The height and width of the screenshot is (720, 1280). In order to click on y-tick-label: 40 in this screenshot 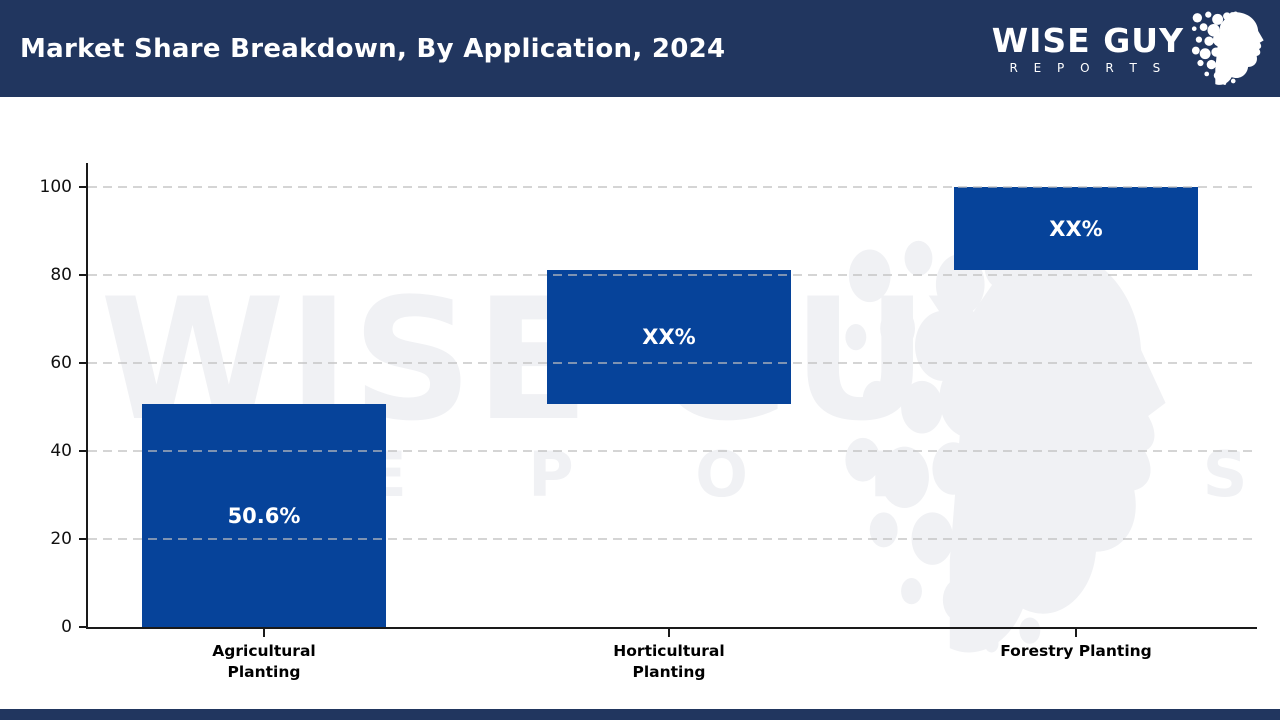, I will do `click(61, 451)`.